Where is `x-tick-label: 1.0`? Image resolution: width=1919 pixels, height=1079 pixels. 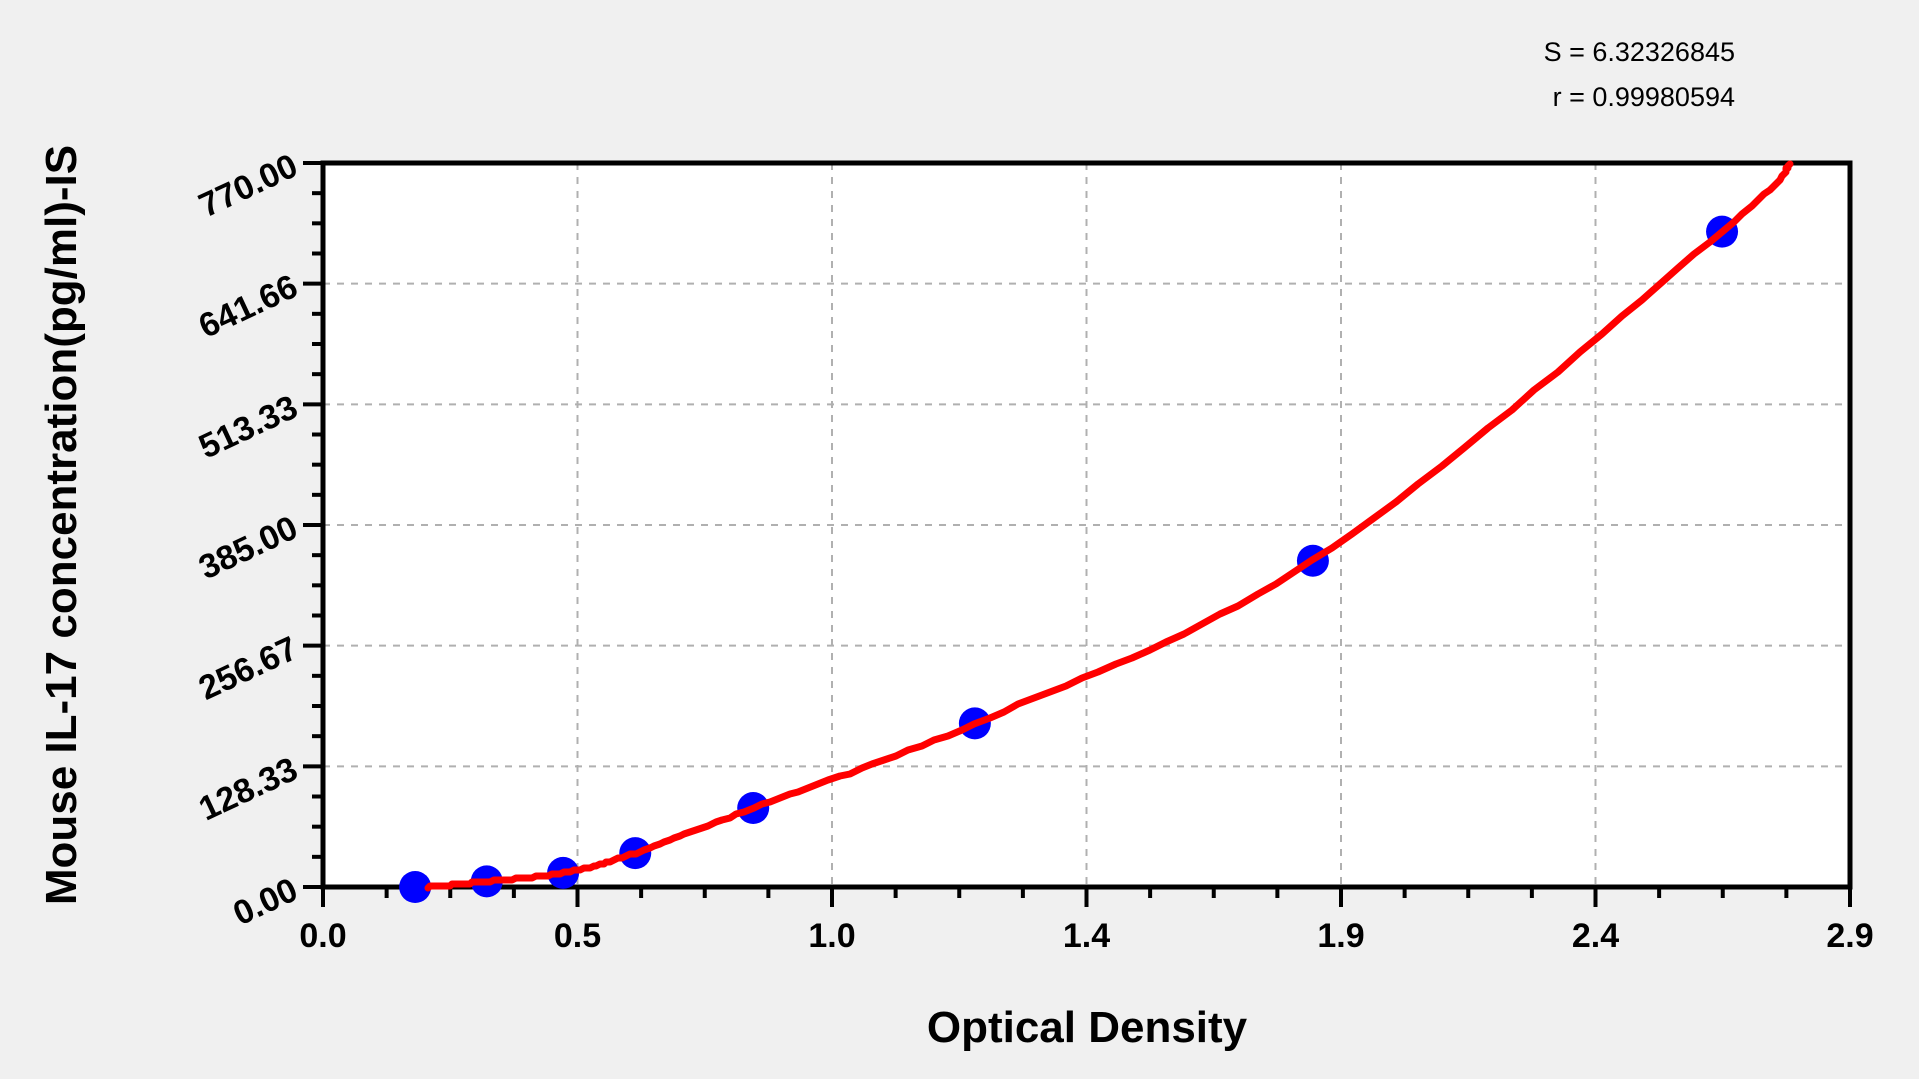 x-tick-label: 1.0 is located at coordinates (831, 936).